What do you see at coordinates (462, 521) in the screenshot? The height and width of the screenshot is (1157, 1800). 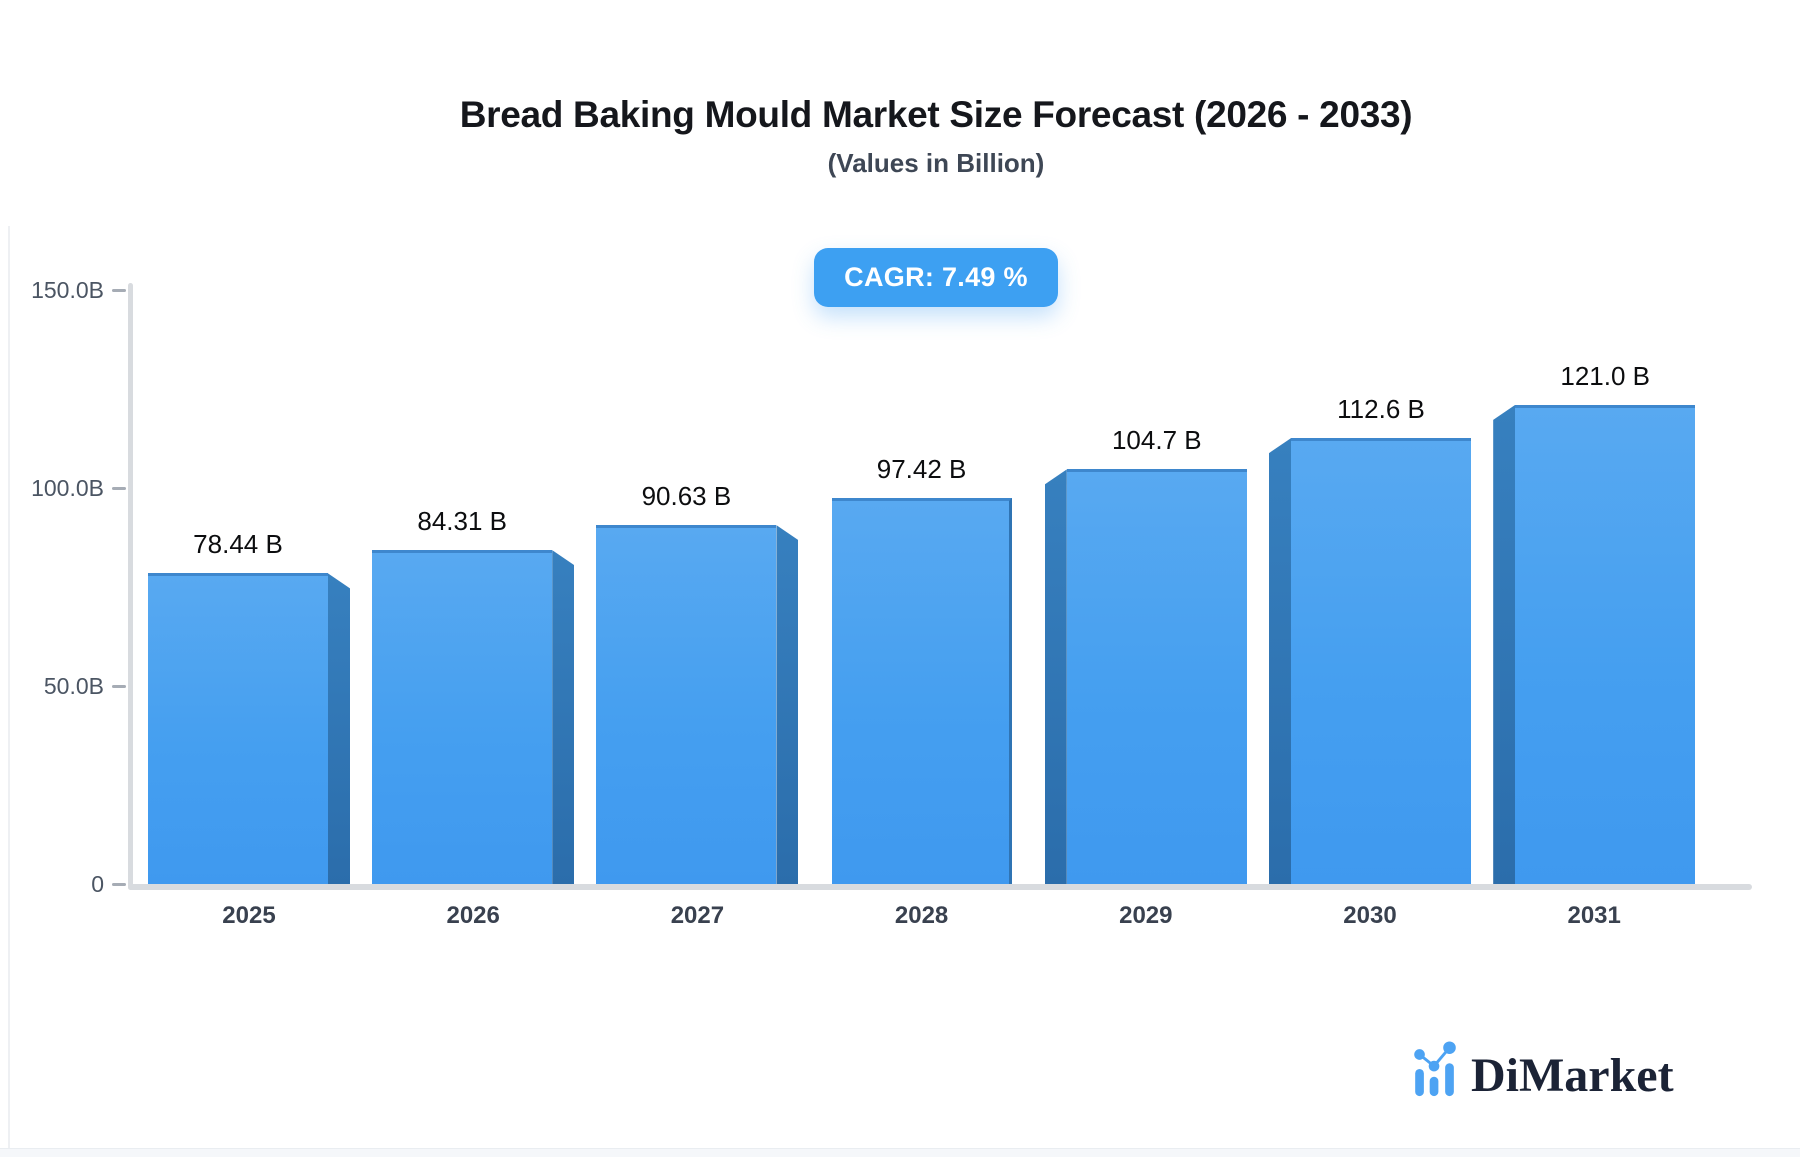 I see `bar-value-label: 84.31 B` at bounding box center [462, 521].